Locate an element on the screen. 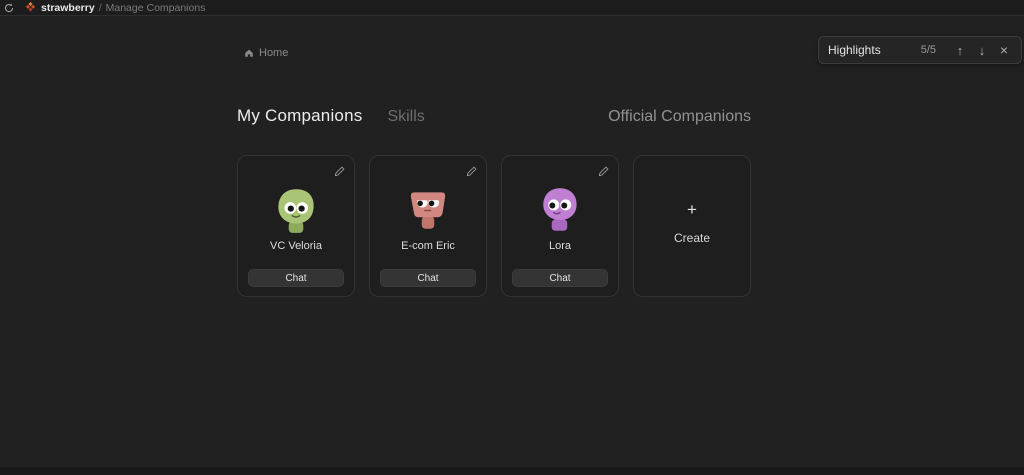 The image size is (1024, 475). find-next-icon: ↓ is located at coordinates (982, 50).